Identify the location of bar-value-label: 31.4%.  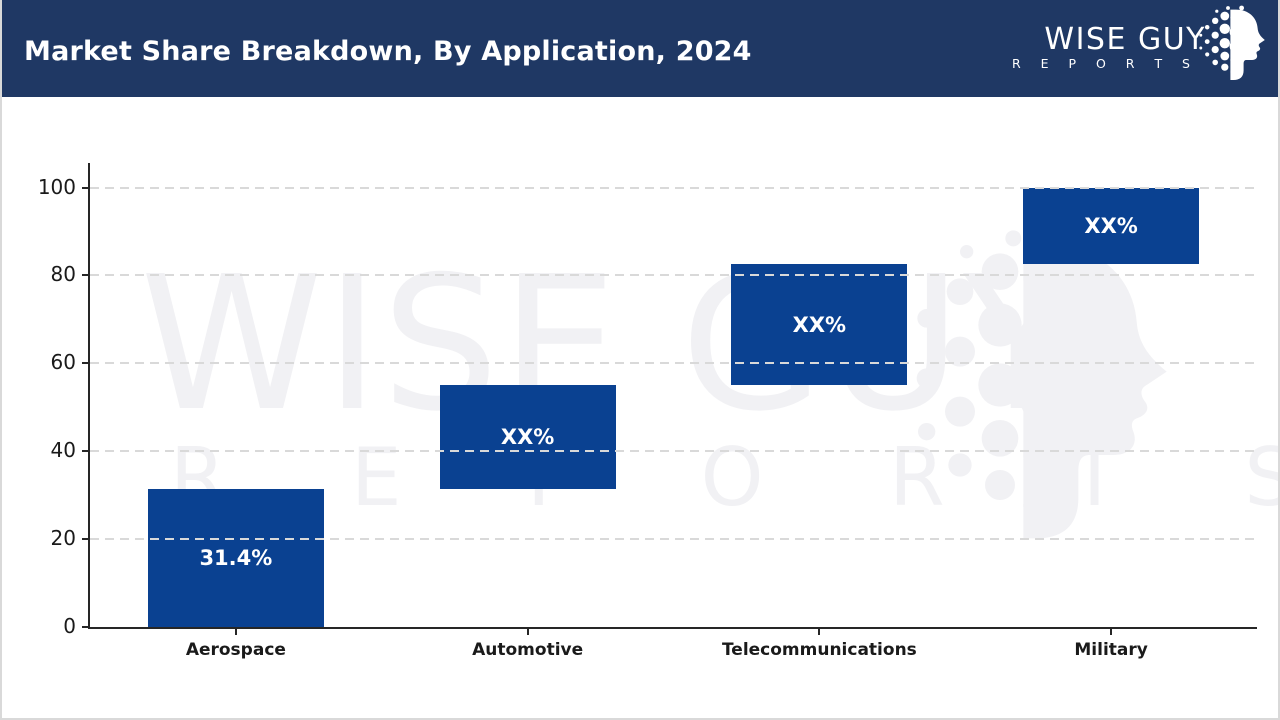
(236, 557).